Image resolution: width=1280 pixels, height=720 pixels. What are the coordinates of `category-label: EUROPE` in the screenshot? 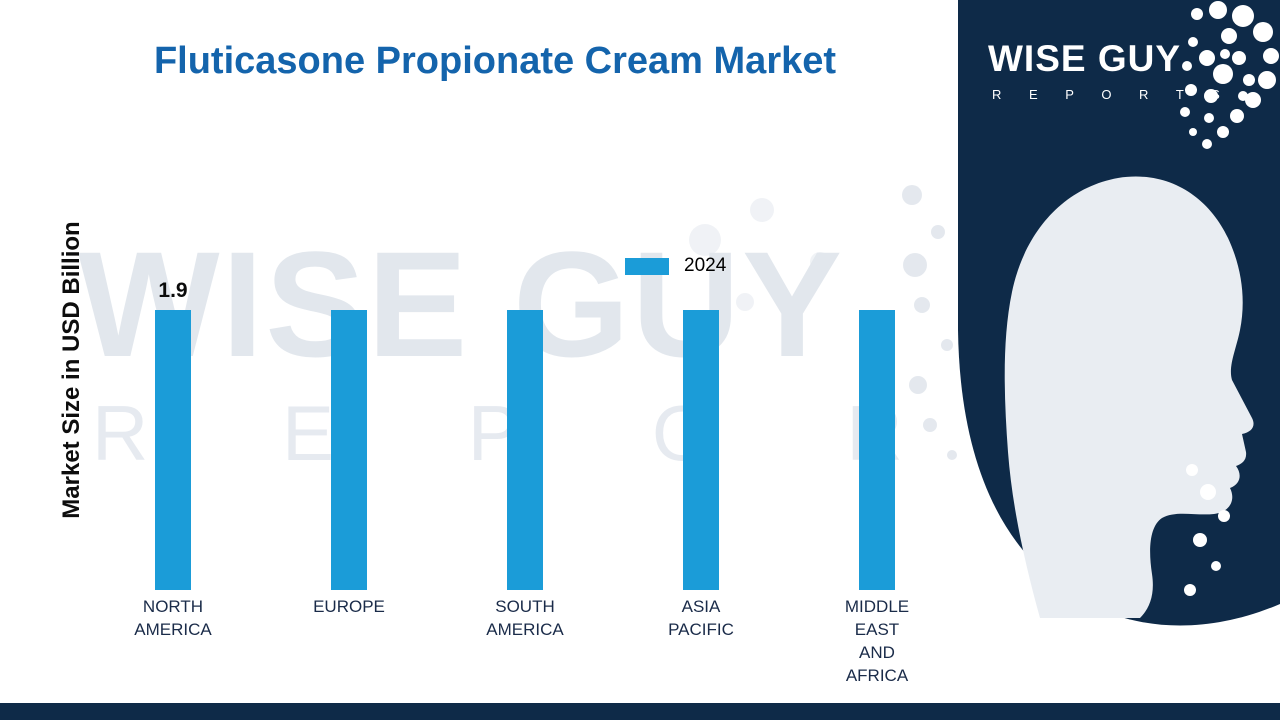 It's located at (349, 606).